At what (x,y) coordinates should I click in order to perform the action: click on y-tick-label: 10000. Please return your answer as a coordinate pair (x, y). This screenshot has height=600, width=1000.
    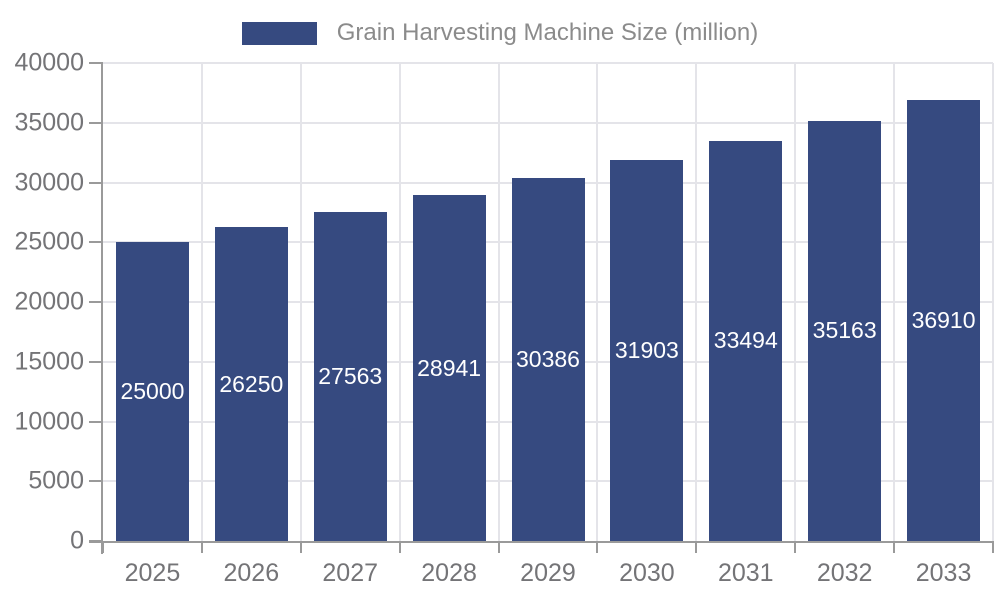
    Looking at the image, I should click on (49, 421).